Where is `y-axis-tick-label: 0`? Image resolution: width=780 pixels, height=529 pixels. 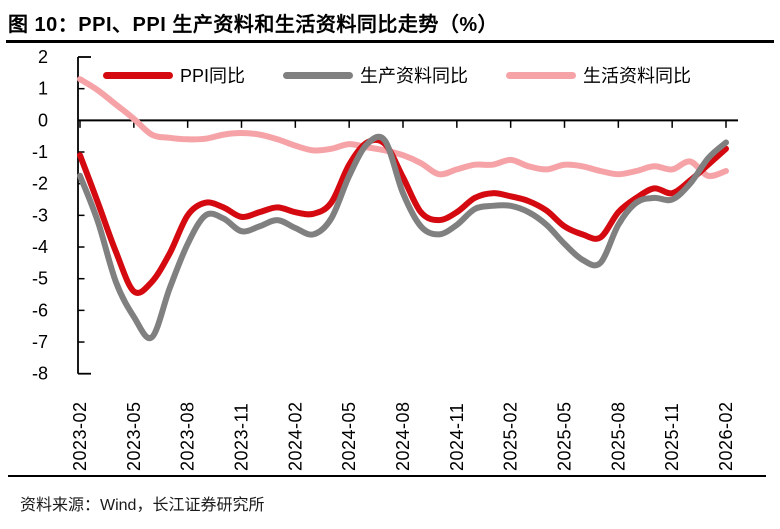 y-axis-tick-label: 0 is located at coordinates (43, 120).